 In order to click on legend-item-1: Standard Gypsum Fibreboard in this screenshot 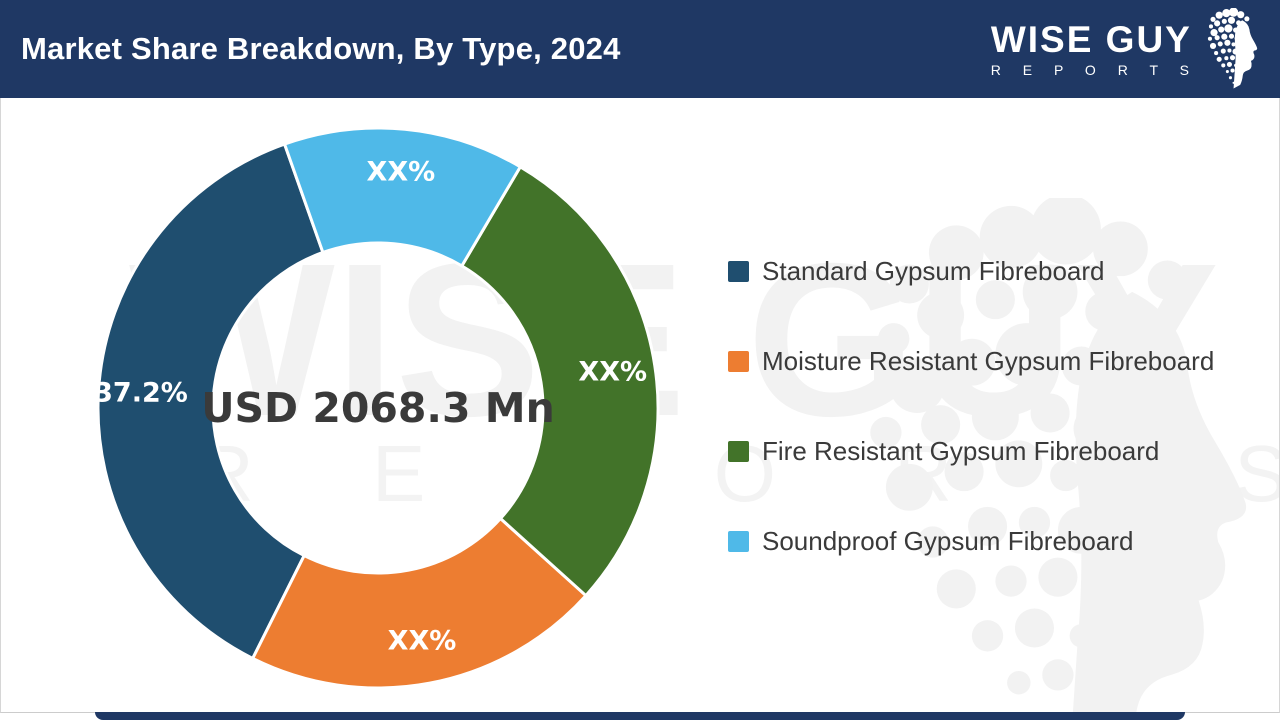, I will do `click(971, 271)`.